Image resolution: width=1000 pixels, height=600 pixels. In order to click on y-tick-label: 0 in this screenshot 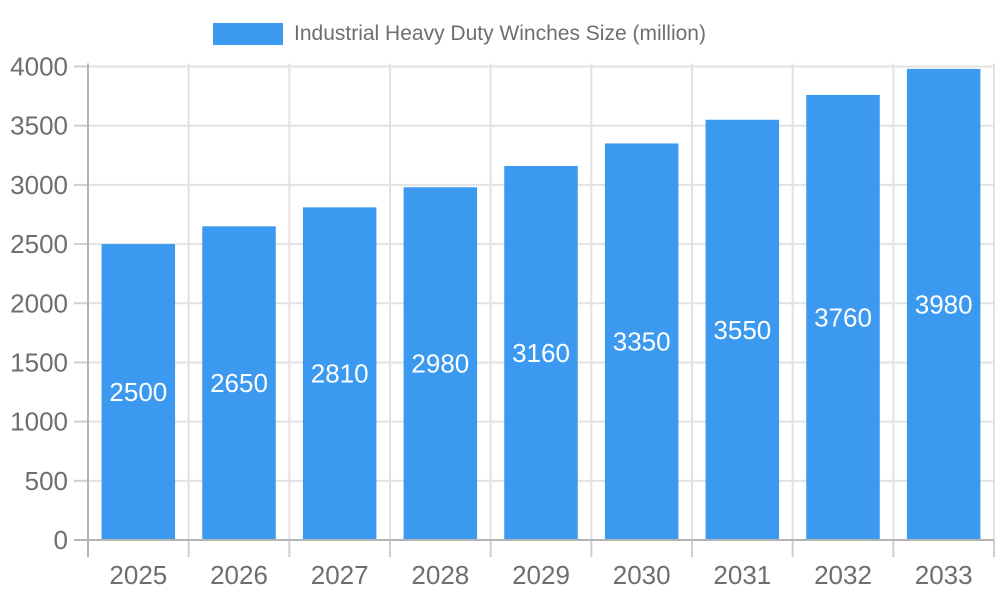, I will do `click(61, 540)`.